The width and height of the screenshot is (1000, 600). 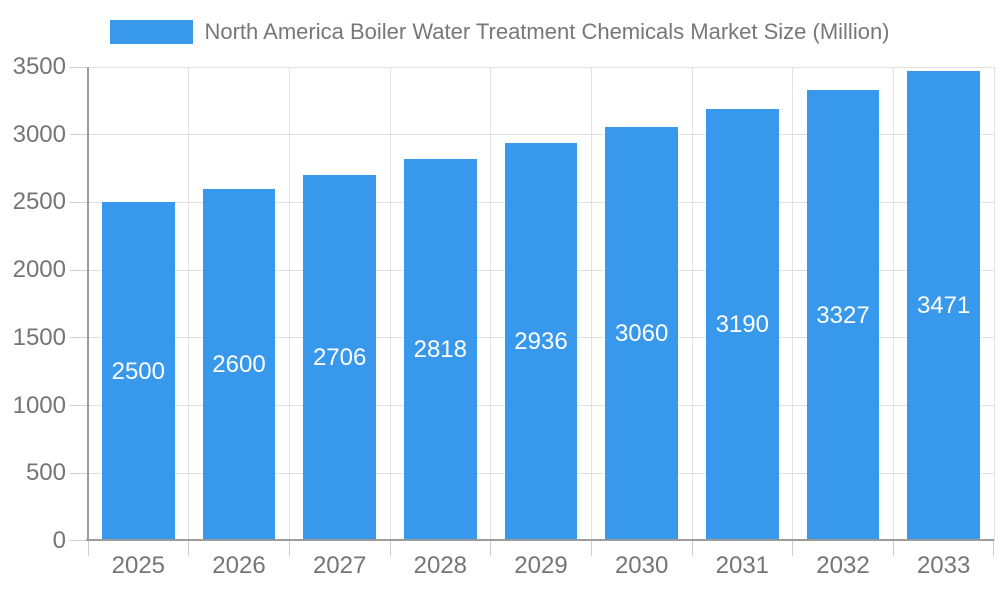 What do you see at coordinates (742, 565) in the screenshot?
I see `x-tick-label: 2031` at bounding box center [742, 565].